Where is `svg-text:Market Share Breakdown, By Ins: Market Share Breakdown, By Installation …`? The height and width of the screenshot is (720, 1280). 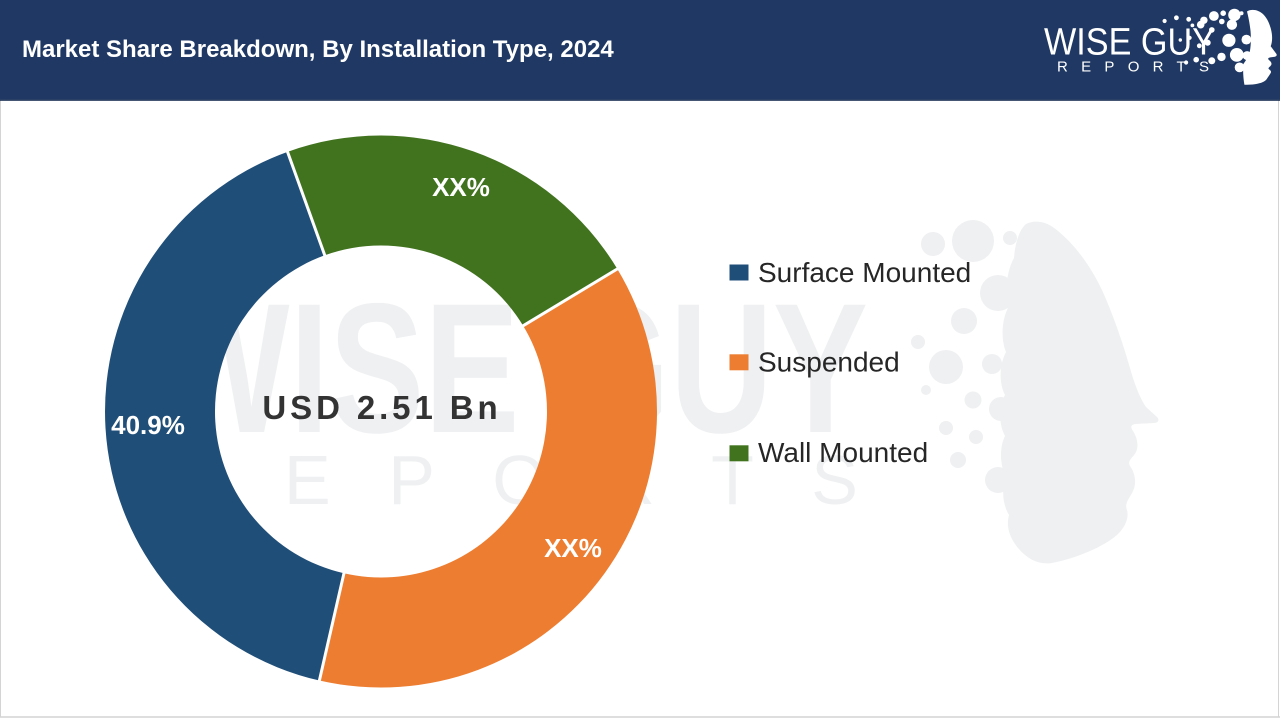
svg-text:Market Share Breakdown, By Ins: Market Share Breakdown, By Installation … is located at coordinates (318, 49).